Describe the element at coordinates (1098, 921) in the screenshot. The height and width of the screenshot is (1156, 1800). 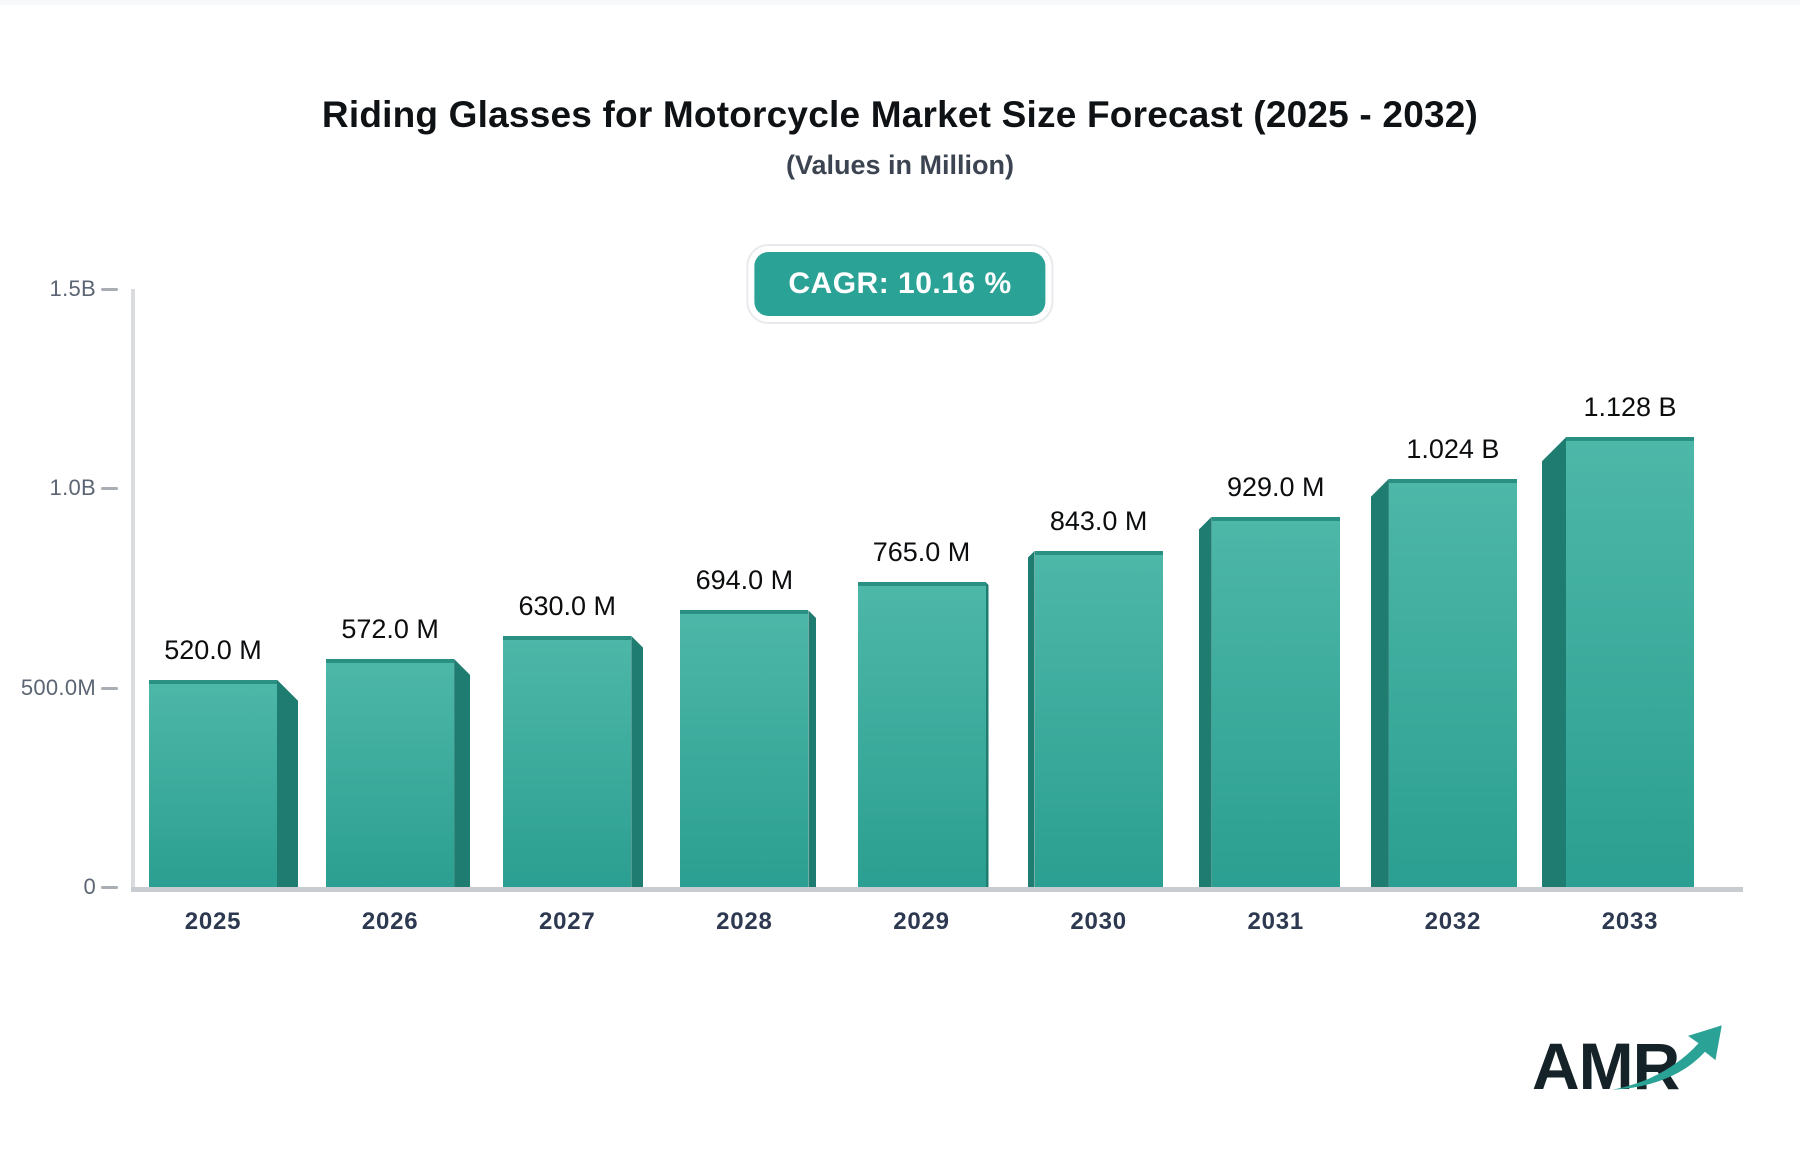
I see `x-tick-label: 2030` at that location.